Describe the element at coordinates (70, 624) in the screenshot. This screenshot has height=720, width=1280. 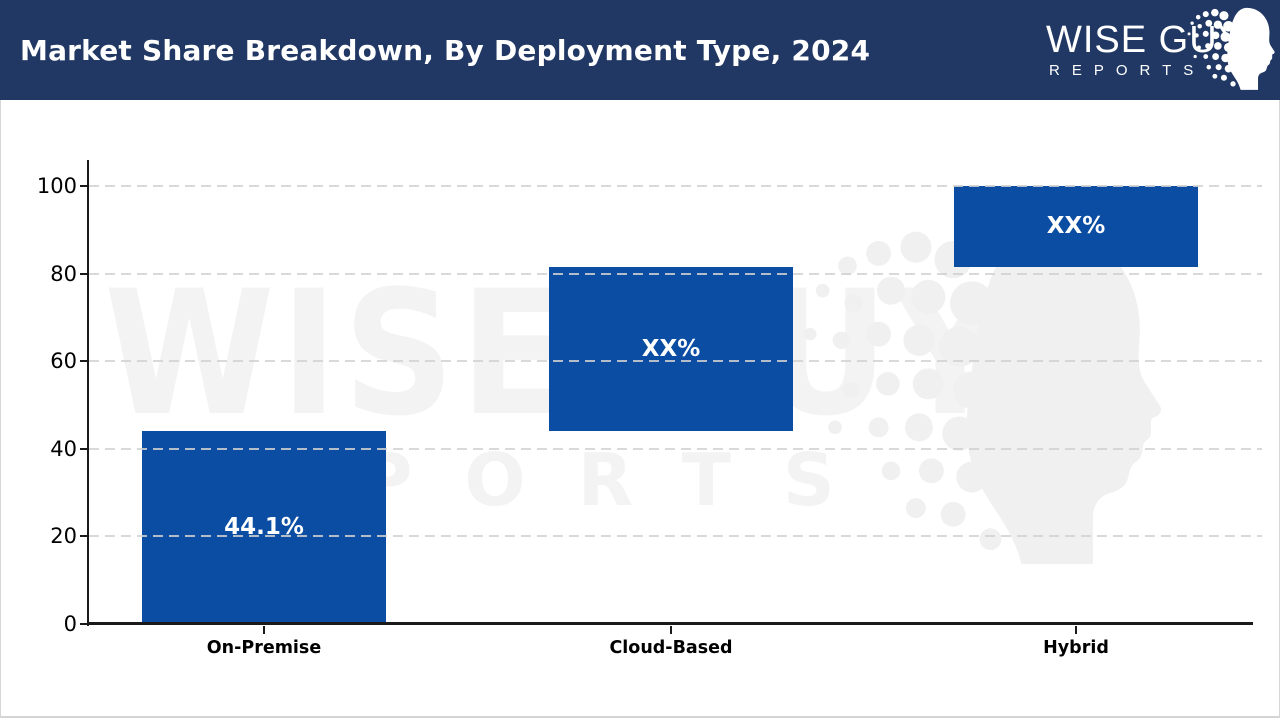
I see `y-tick-label: 0` at that location.